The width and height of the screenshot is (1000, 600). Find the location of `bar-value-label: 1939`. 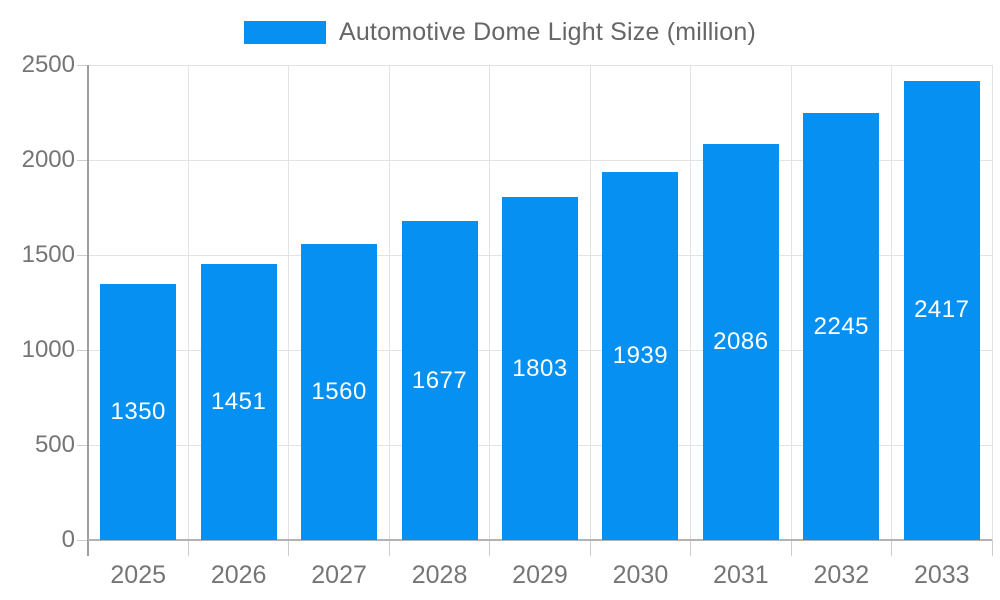

bar-value-label: 1939 is located at coordinates (640, 355).